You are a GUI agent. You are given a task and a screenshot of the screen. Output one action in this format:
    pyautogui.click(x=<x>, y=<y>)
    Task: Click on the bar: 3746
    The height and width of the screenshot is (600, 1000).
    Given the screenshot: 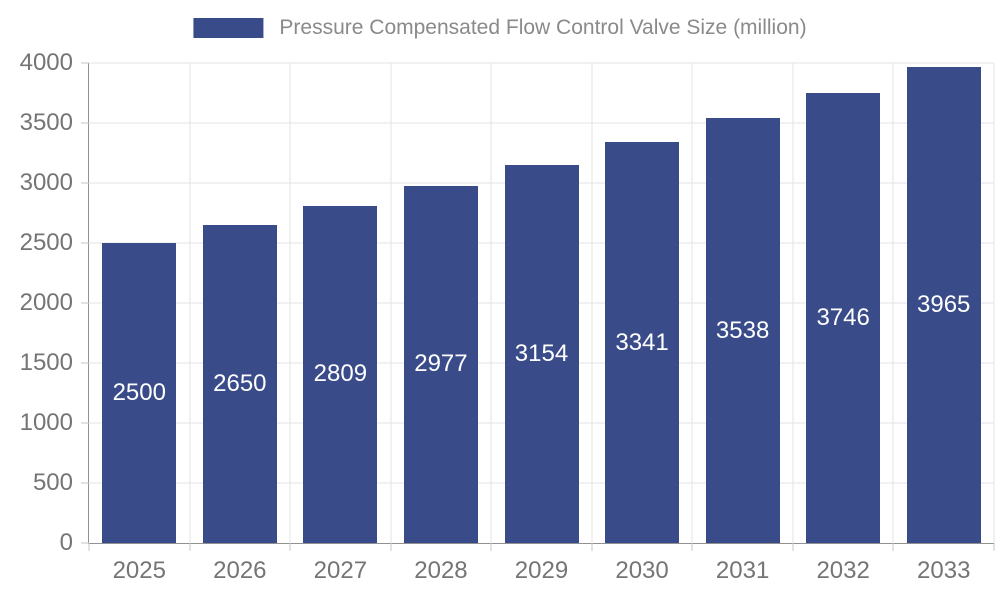 What is the action you would take?
    pyautogui.click(x=843, y=318)
    